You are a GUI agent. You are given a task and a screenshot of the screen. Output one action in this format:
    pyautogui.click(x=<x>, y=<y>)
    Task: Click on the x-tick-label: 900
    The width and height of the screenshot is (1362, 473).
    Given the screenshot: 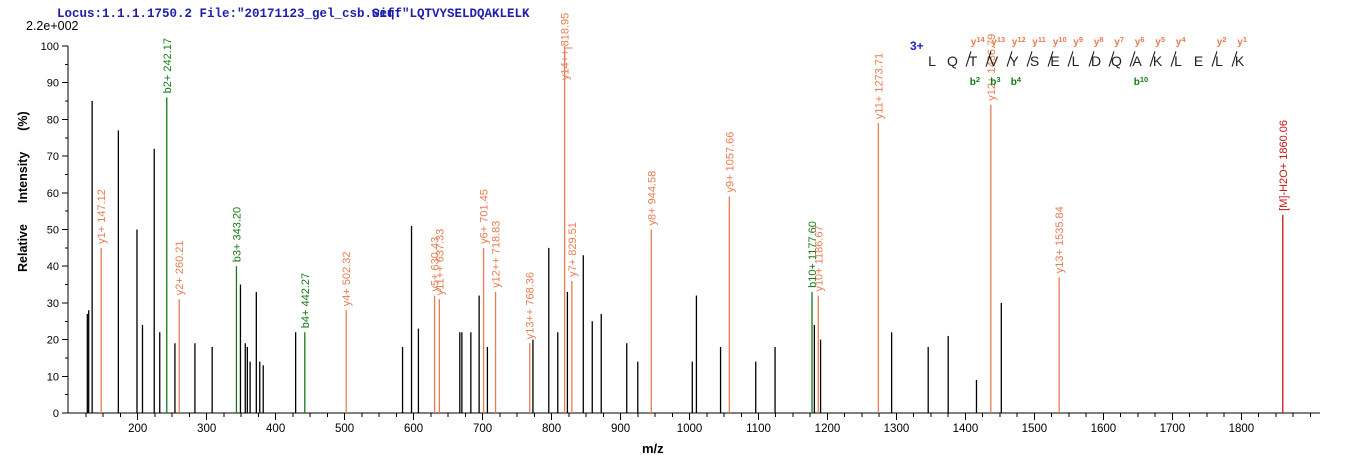 What is the action you would take?
    pyautogui.click(x=620, y=429)
    